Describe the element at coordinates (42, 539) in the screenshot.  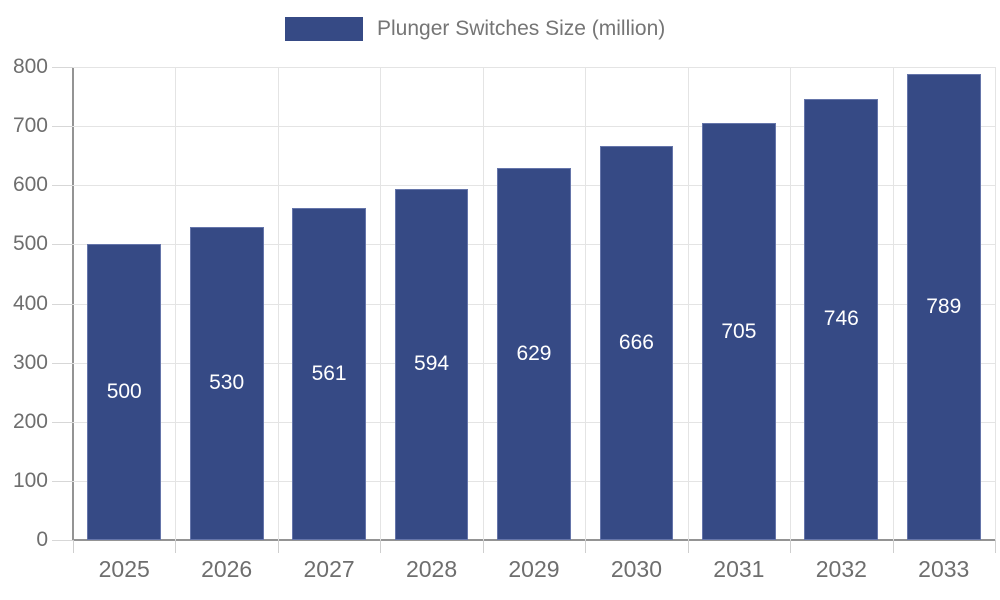
I see `y-tick-label: 0` at that location.